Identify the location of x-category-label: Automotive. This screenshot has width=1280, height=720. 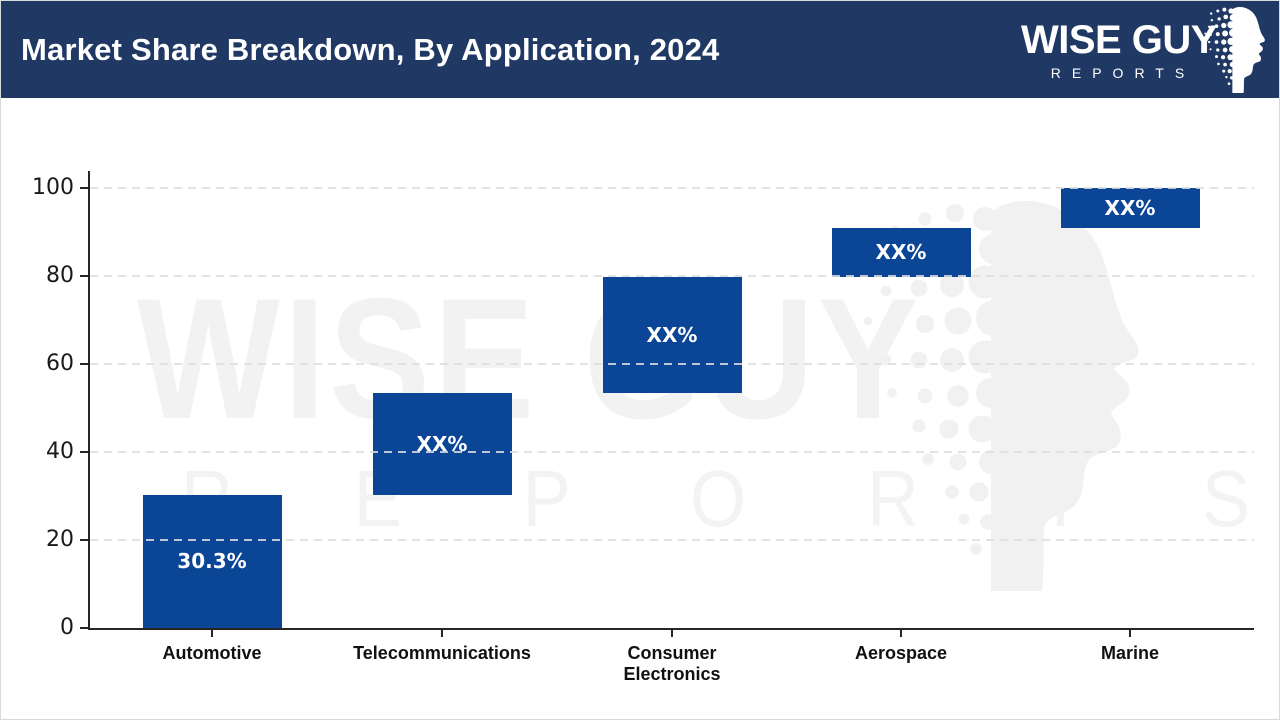
(212, 653).